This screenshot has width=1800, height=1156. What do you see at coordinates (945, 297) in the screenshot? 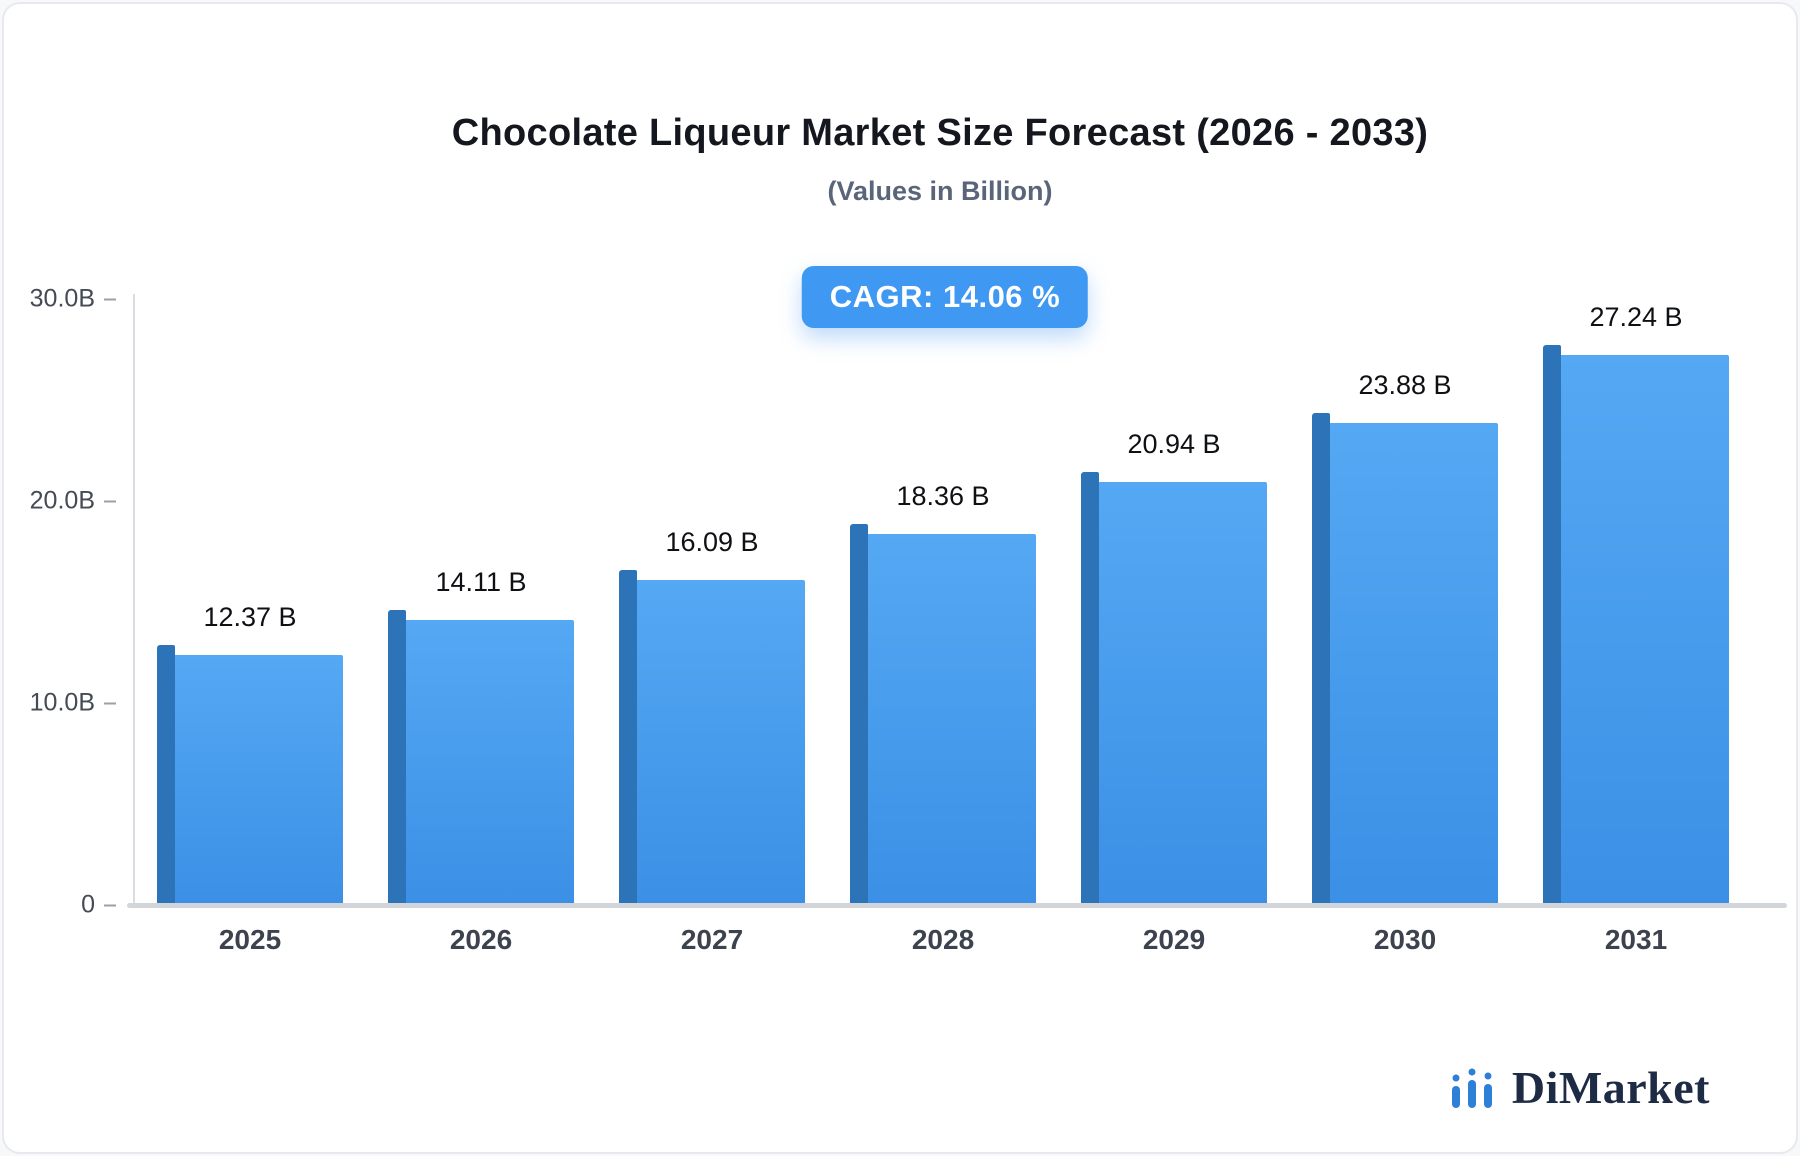
I see `cagr-badge: CAGR: 14.06 %` at bounding box center [945, 297].